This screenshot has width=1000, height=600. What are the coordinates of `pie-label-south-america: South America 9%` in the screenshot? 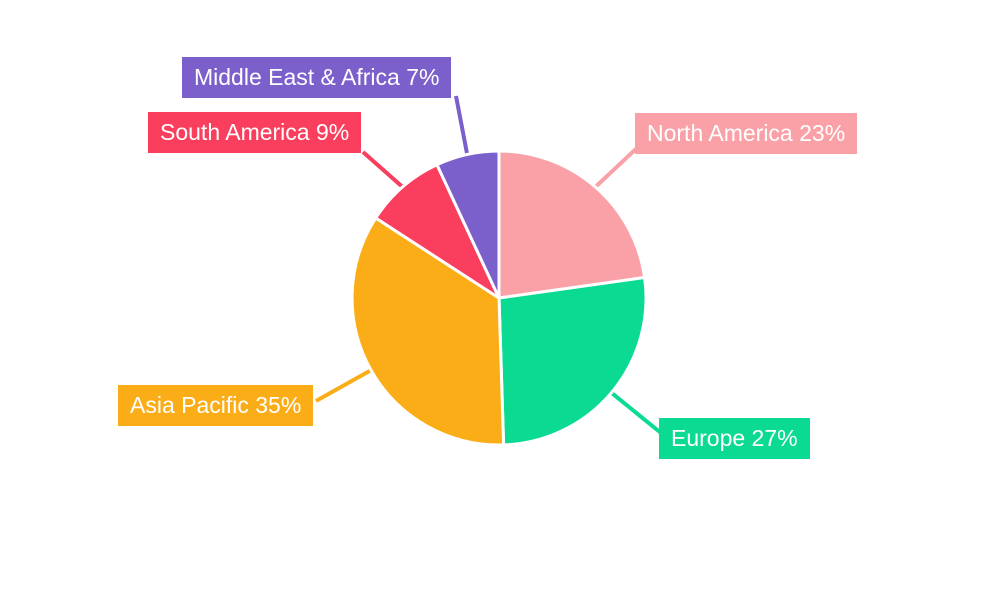 It's located at (255, 132).